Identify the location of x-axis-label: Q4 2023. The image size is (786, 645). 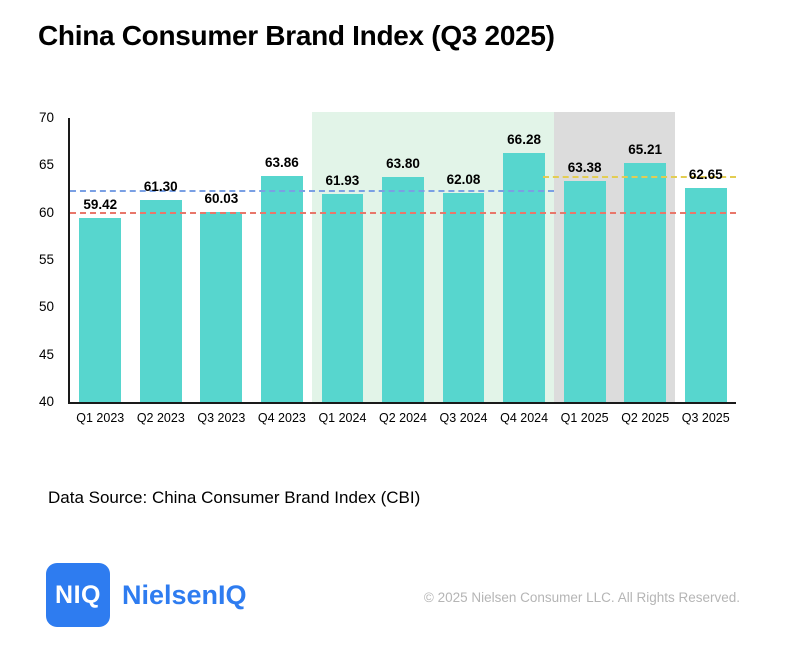
(281, 418).